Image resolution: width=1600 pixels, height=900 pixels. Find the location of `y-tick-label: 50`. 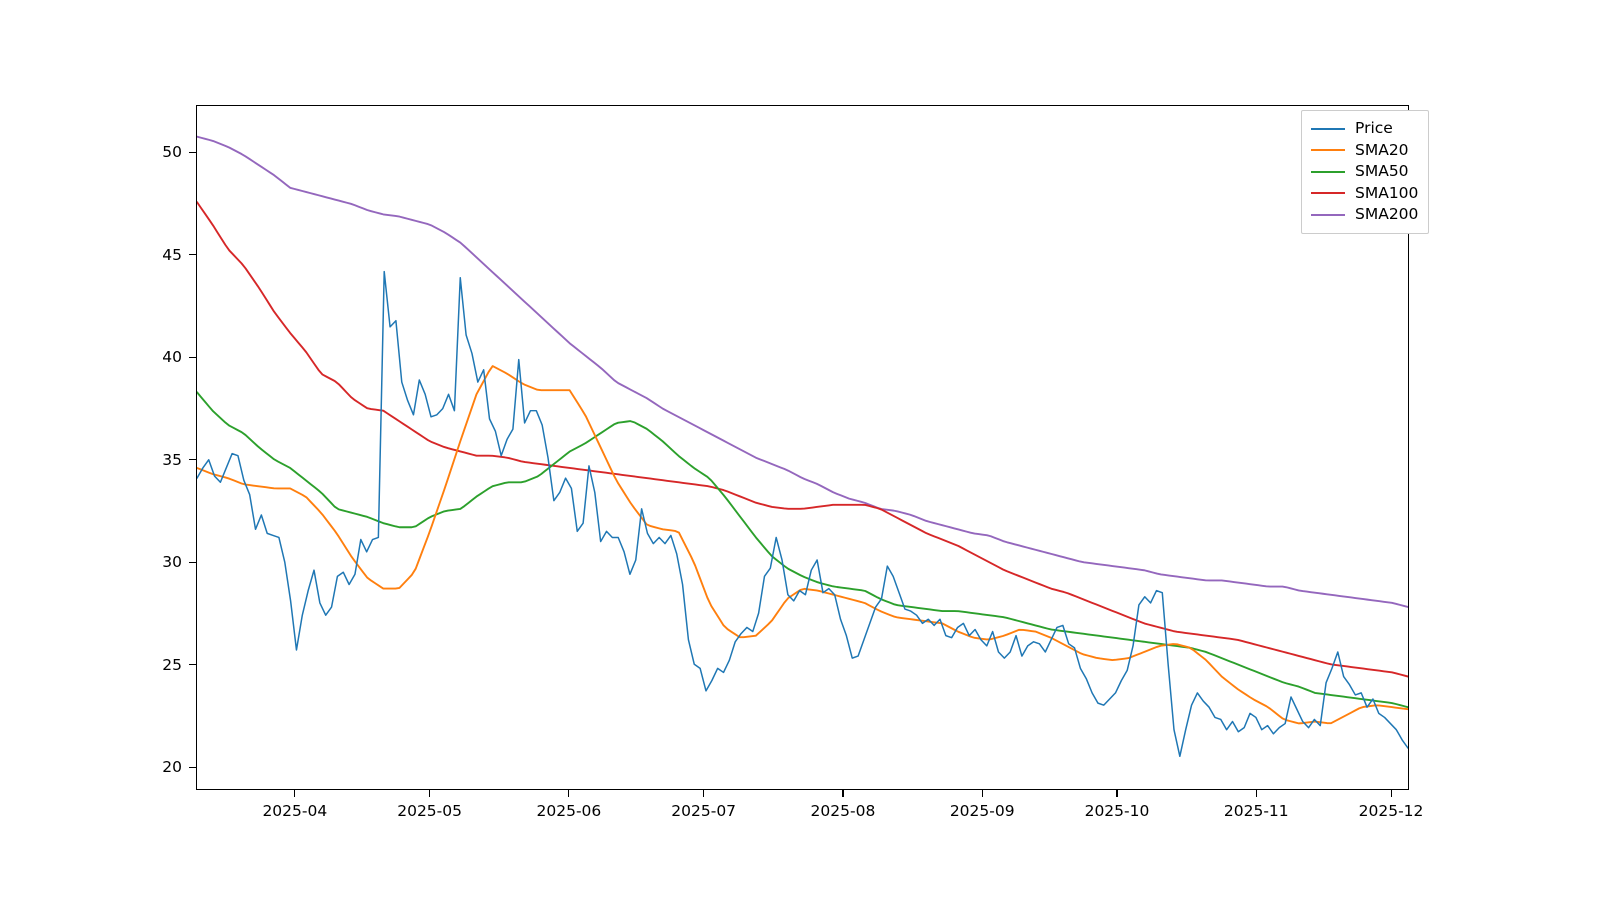

y-tick-label: 50 is located at coordinates (172, 152).